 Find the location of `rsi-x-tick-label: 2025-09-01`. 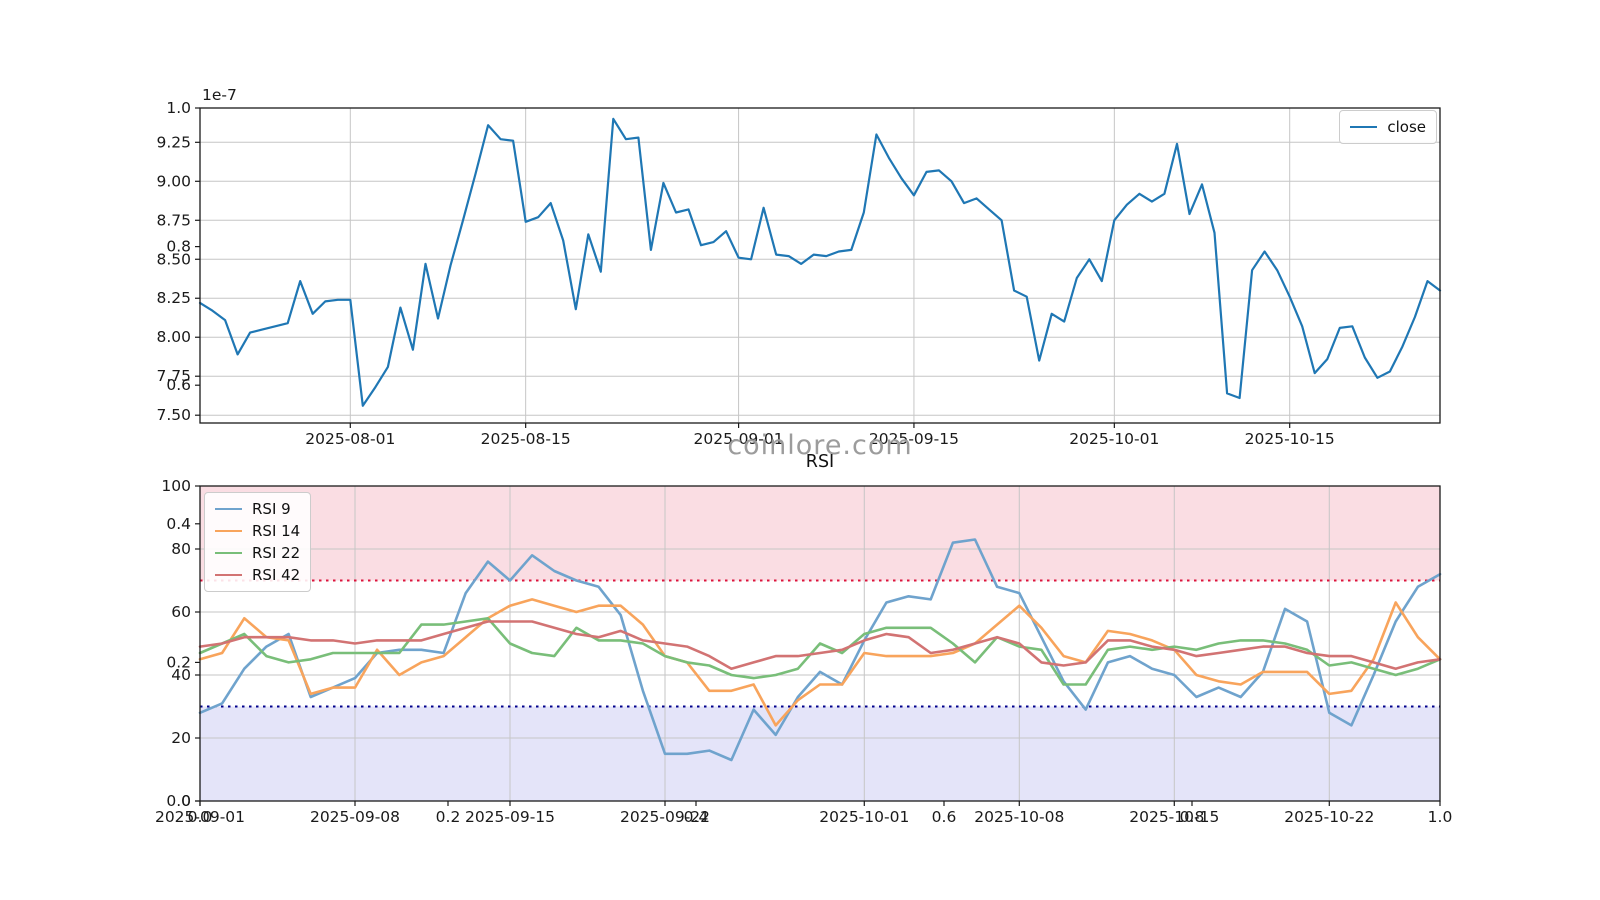

rsi-x-tick-label: 2025-09-01 is located at coordinates (200, 817).